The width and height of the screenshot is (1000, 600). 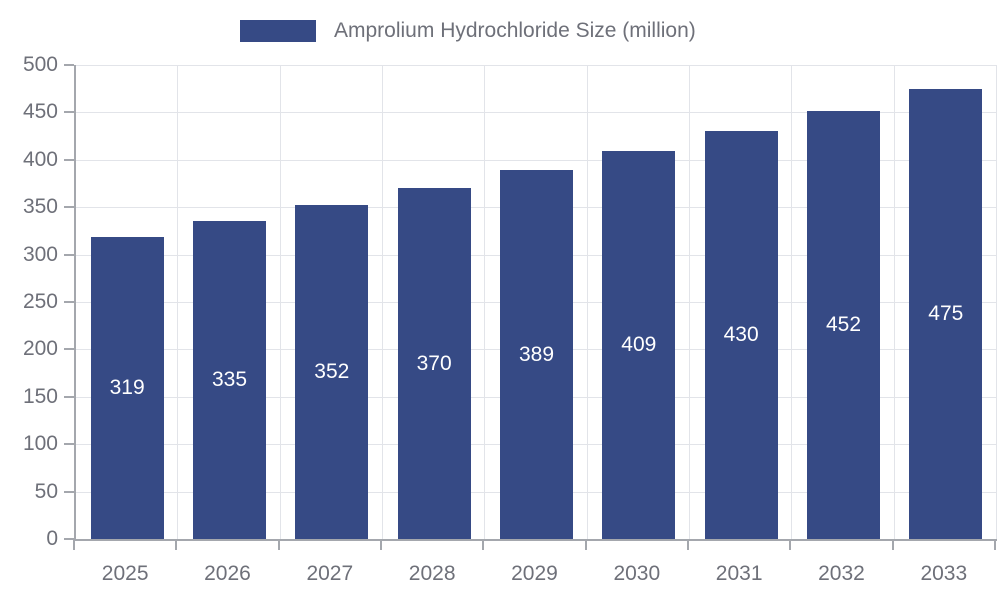 I want to click on y-axis-tick-label: 350, so click(x=40, y=207).